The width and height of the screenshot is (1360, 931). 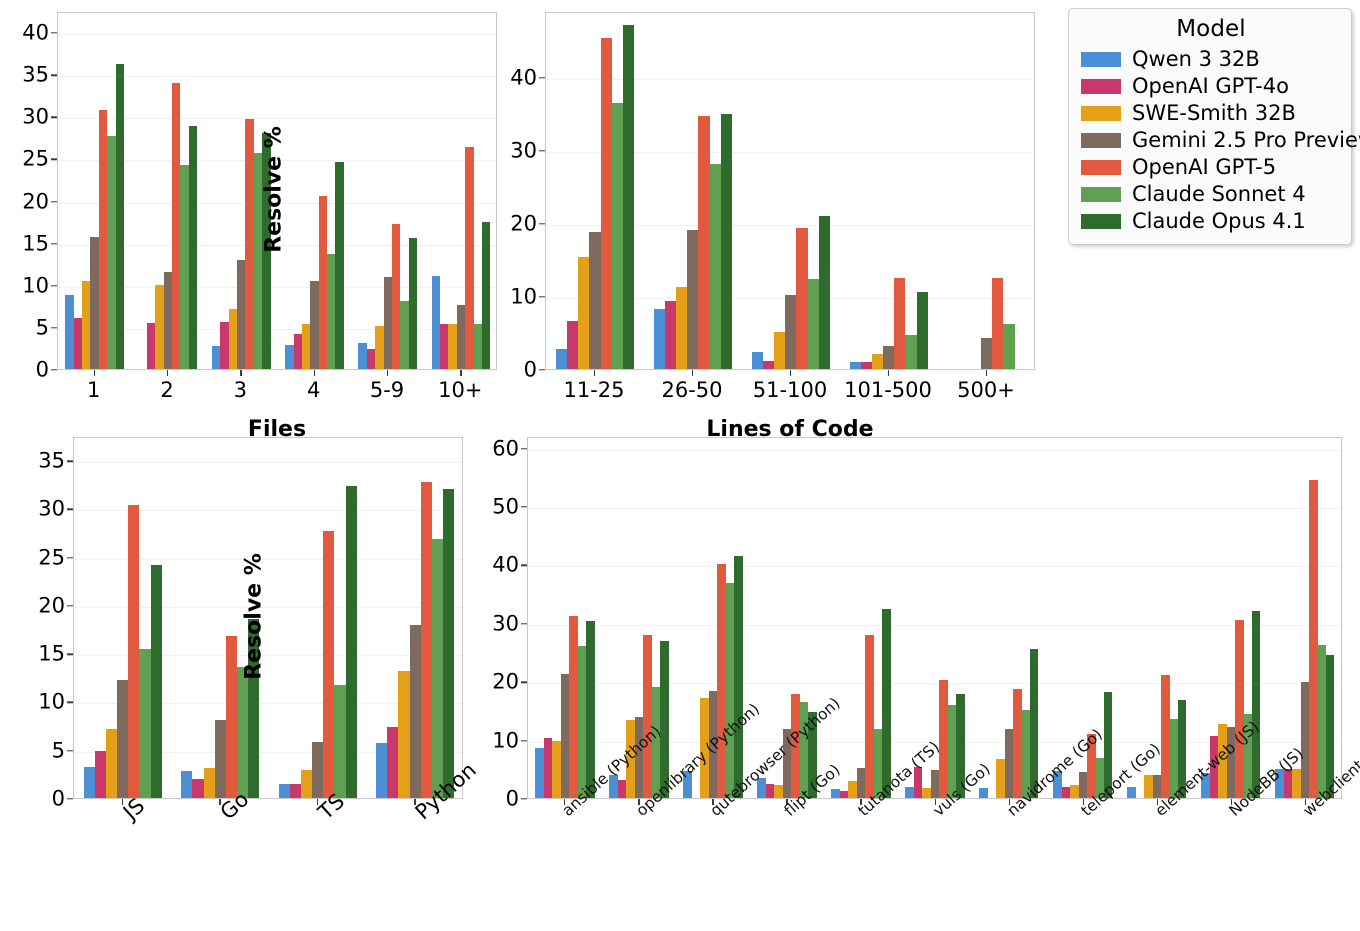 I want to click on legend-item: Gemini 2.5 Pro Preview, so click(x=1220, y=140).